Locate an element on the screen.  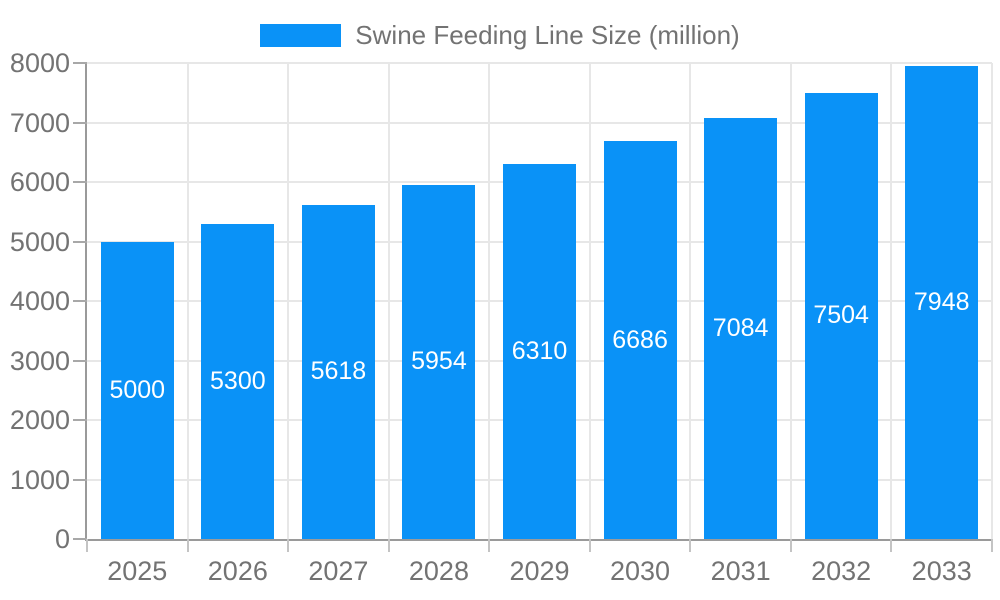
y-tick-label: 0 is located at coordinates (62, 539).